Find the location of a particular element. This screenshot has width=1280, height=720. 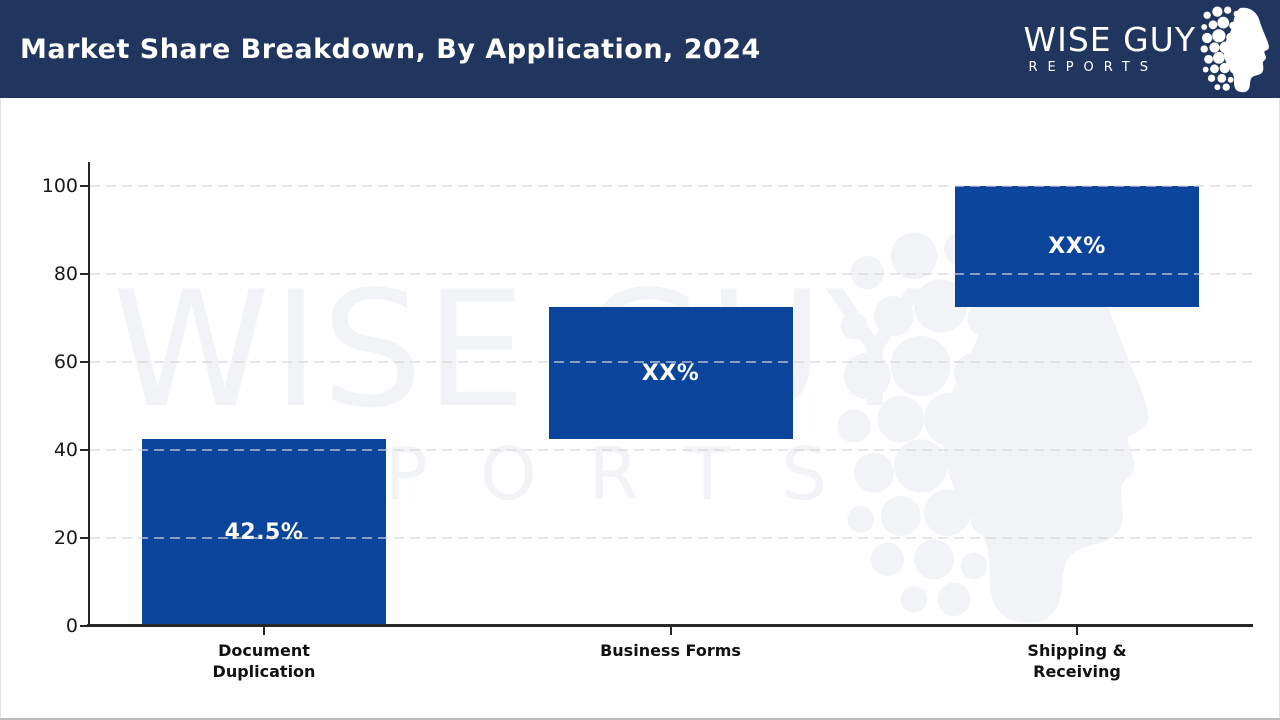

logo-wordmark: WISE GUY is located at coordinates (1109, 39).